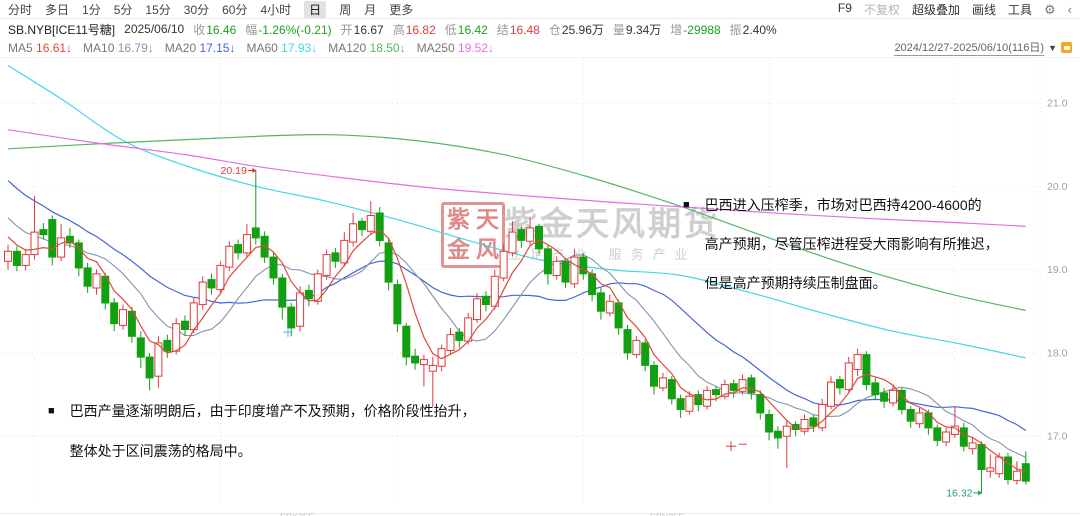 The width and height of the screenshot is (1080, 516). What do you see at coordinates (420, 29) in the screenshot?
I see `field-value: 16.82` at bounding box center [420, 29].